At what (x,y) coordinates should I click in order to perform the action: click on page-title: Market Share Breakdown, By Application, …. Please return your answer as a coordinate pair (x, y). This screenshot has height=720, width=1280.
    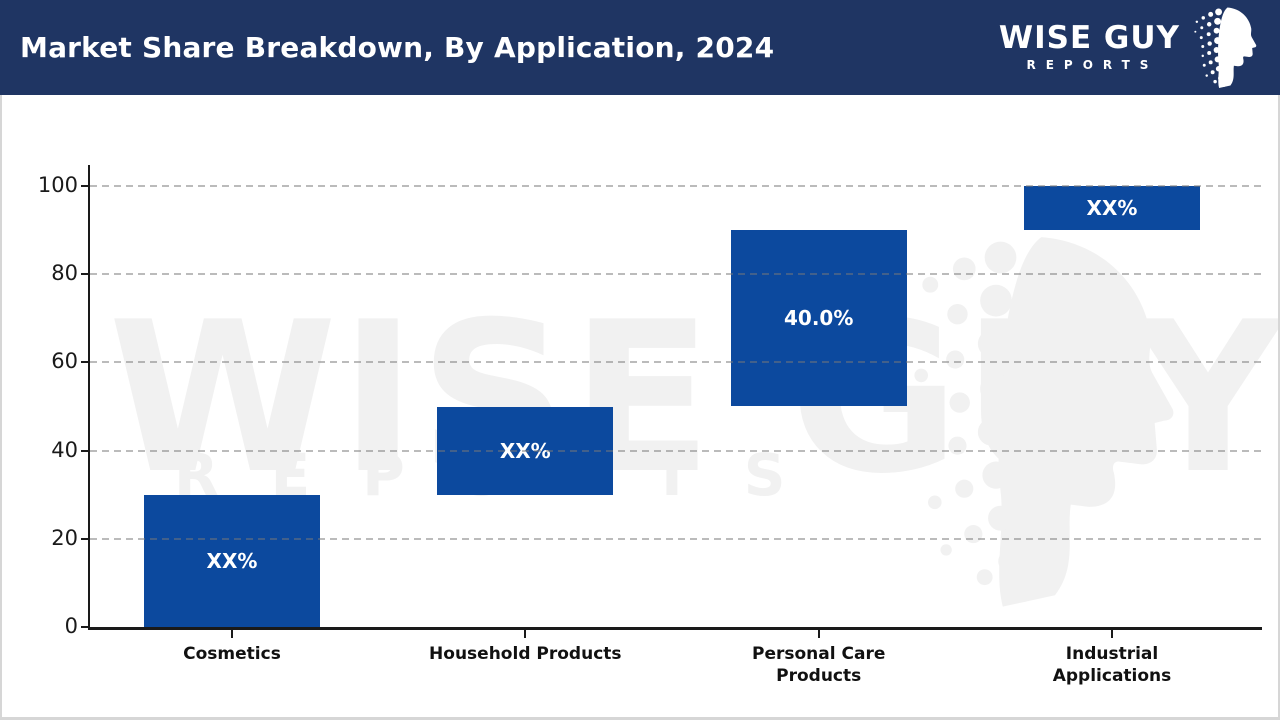
    Looking at the image, I should click on (397, 47).